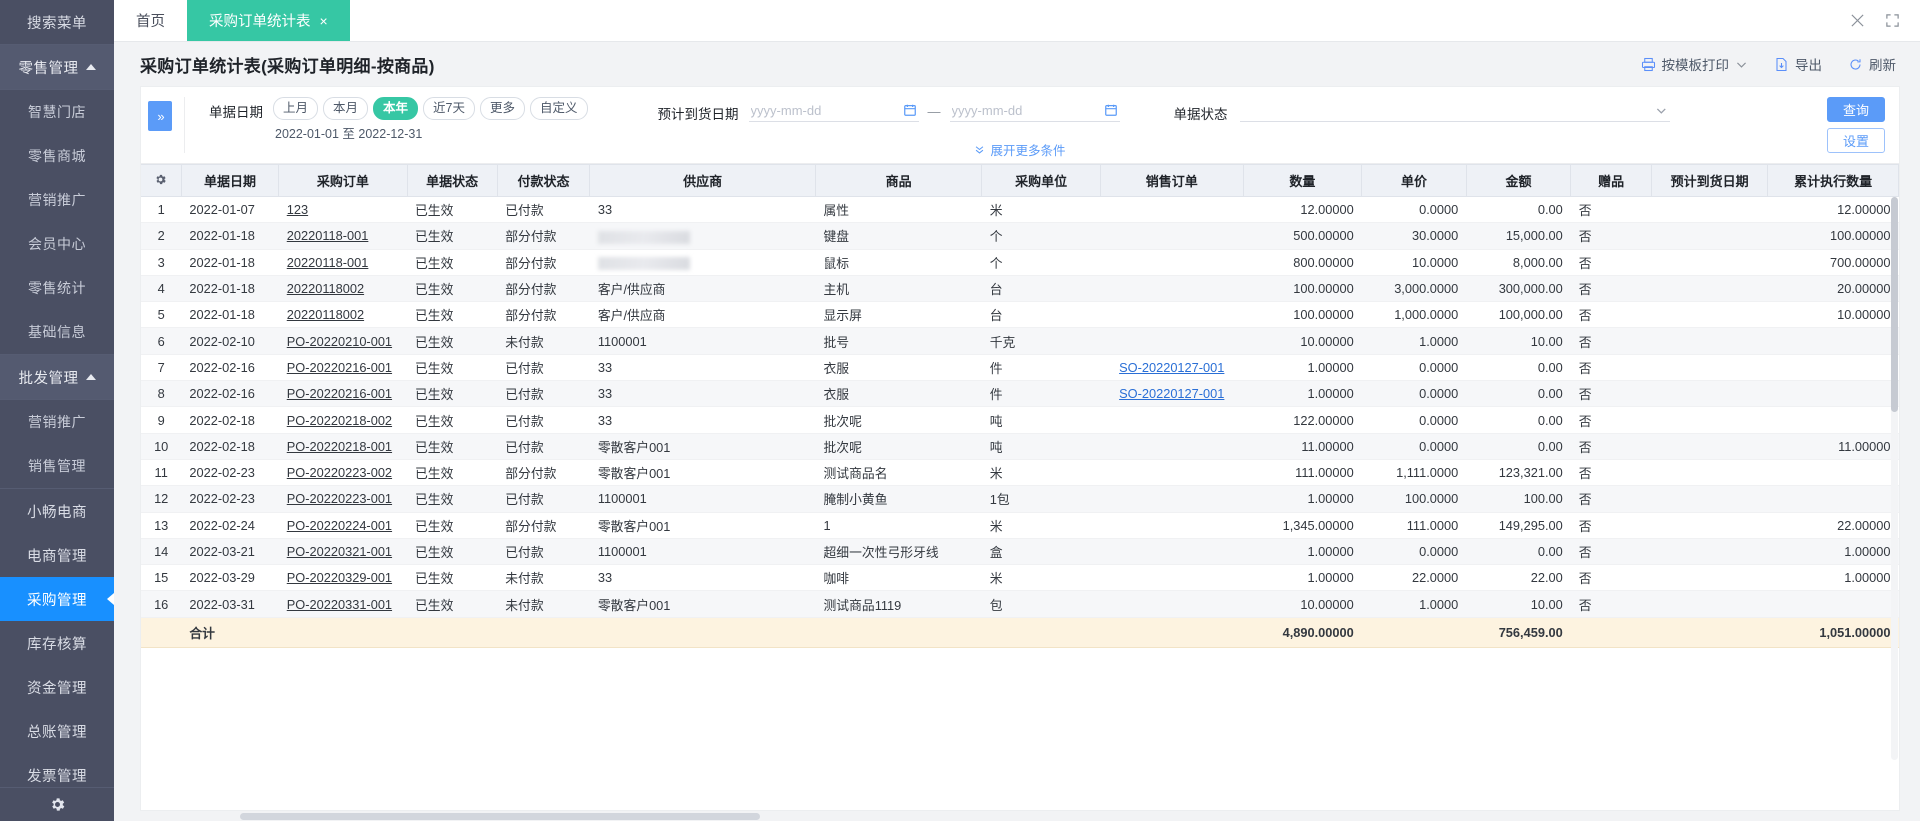 Image resolution: width=1920 pixels, height=821 pixels. I want to click on cell-purchase-order: PO-20220223-002, so click(342, 473).